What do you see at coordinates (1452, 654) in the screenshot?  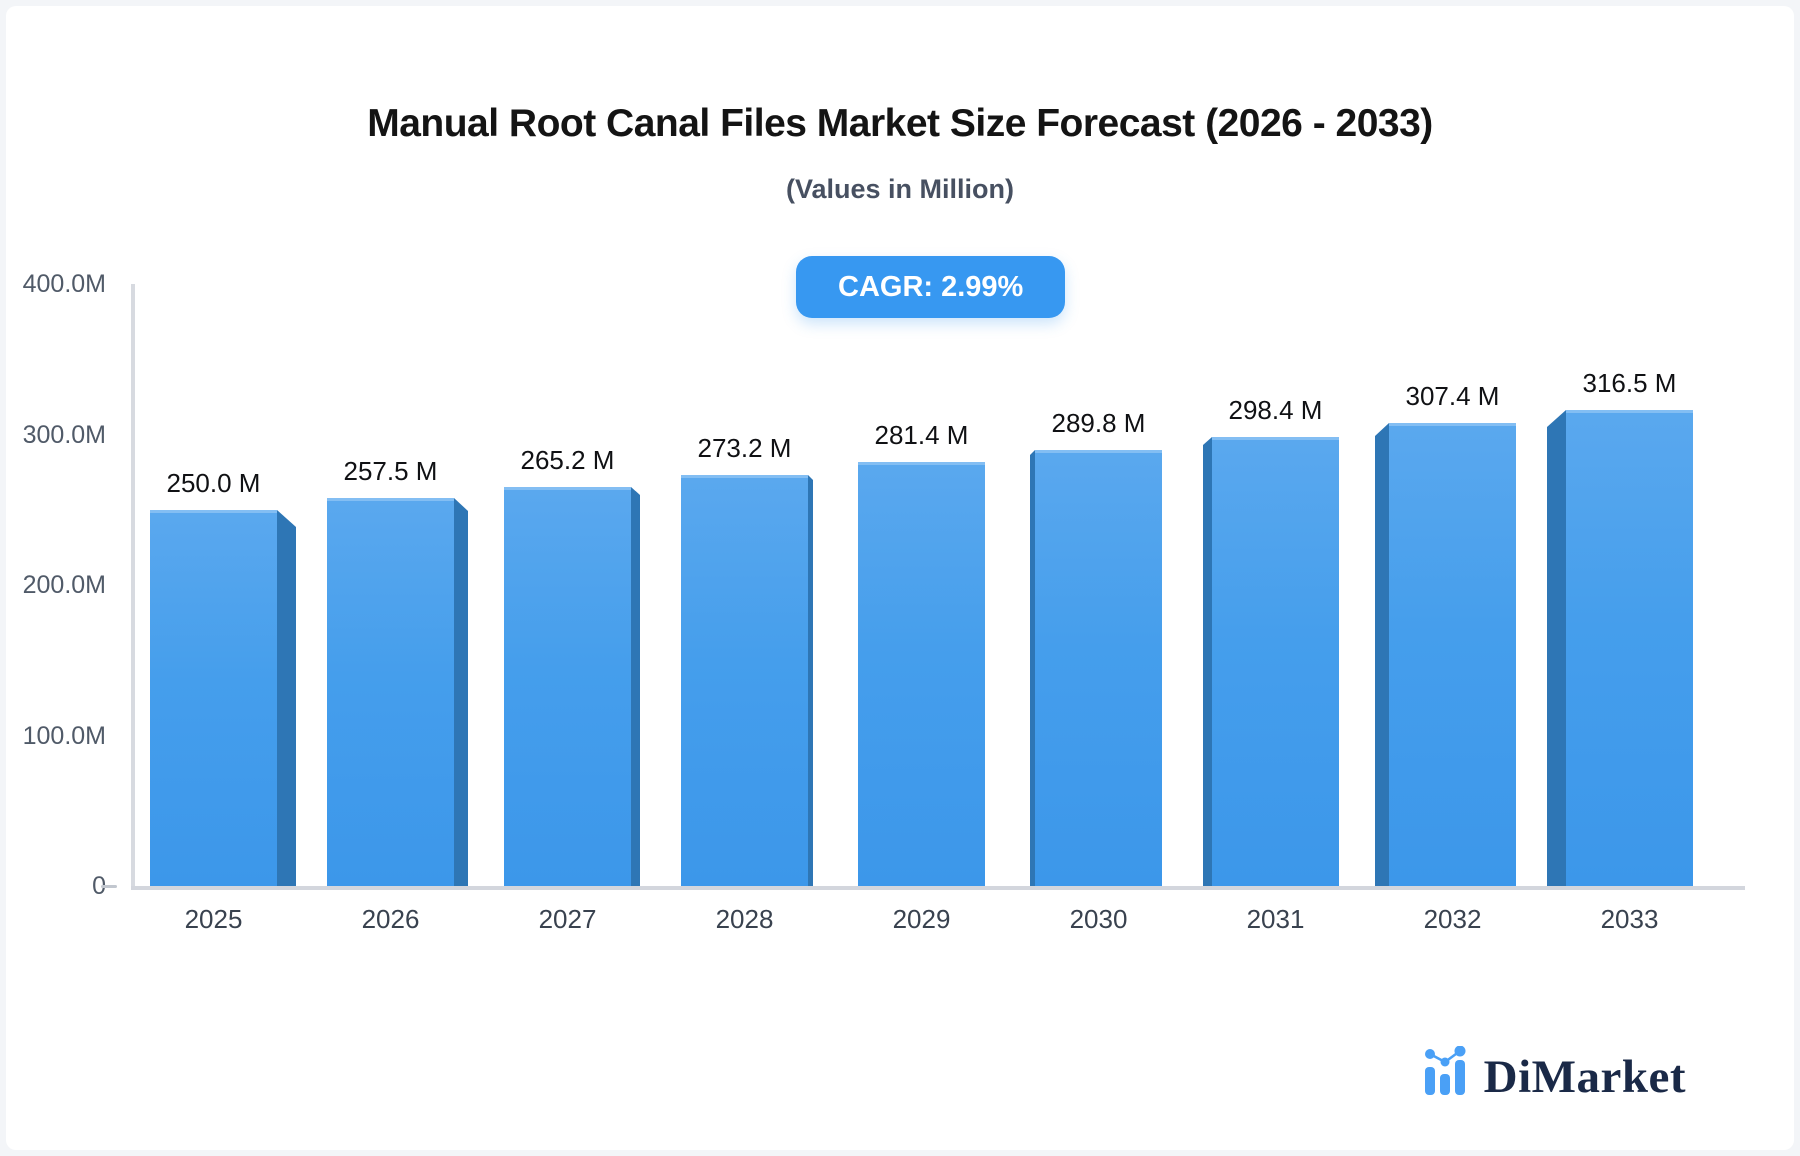 I see `bar-2032` at bounding box center [1452, 654].